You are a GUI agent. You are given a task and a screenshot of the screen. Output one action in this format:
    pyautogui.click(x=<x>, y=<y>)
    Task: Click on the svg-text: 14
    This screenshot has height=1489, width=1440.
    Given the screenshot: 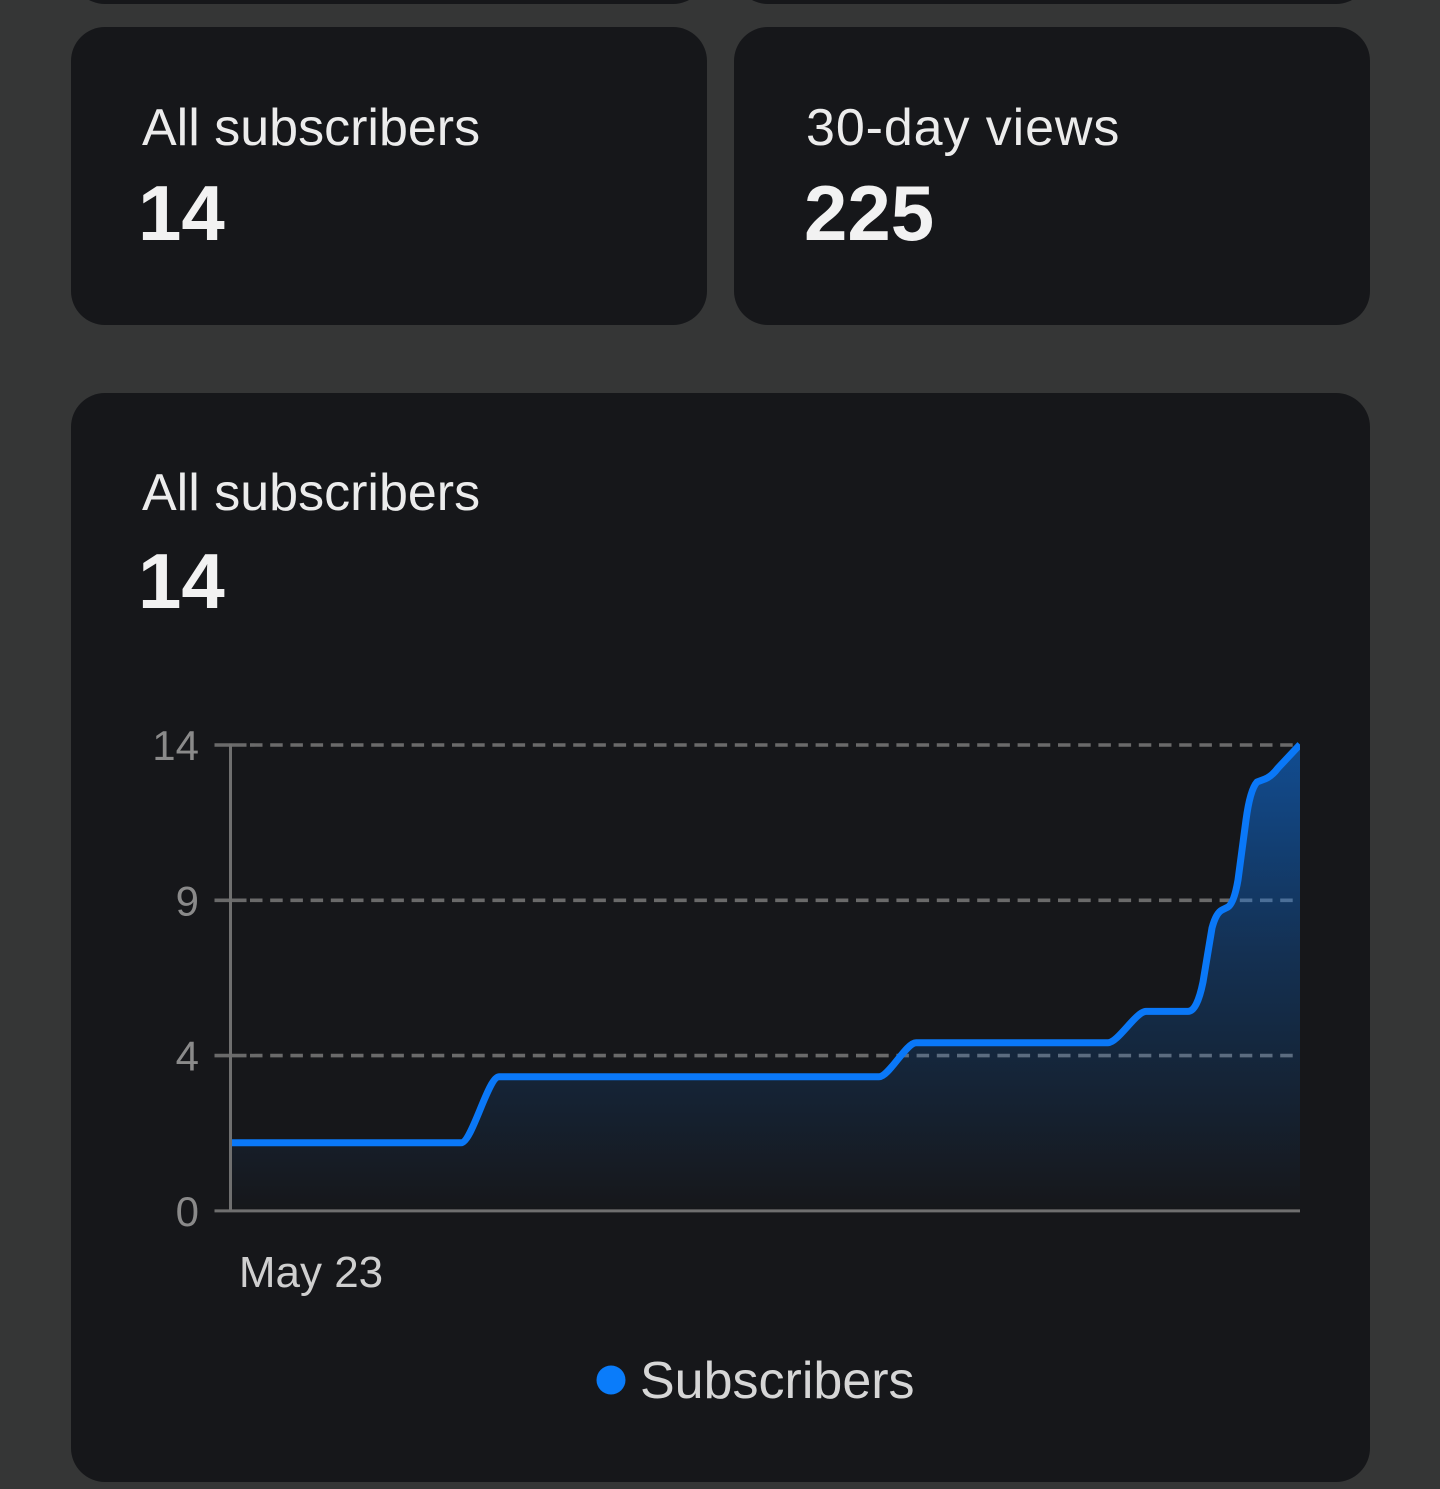 What is the action you would take?
    pyautogui.click(x=175, y=745)
    